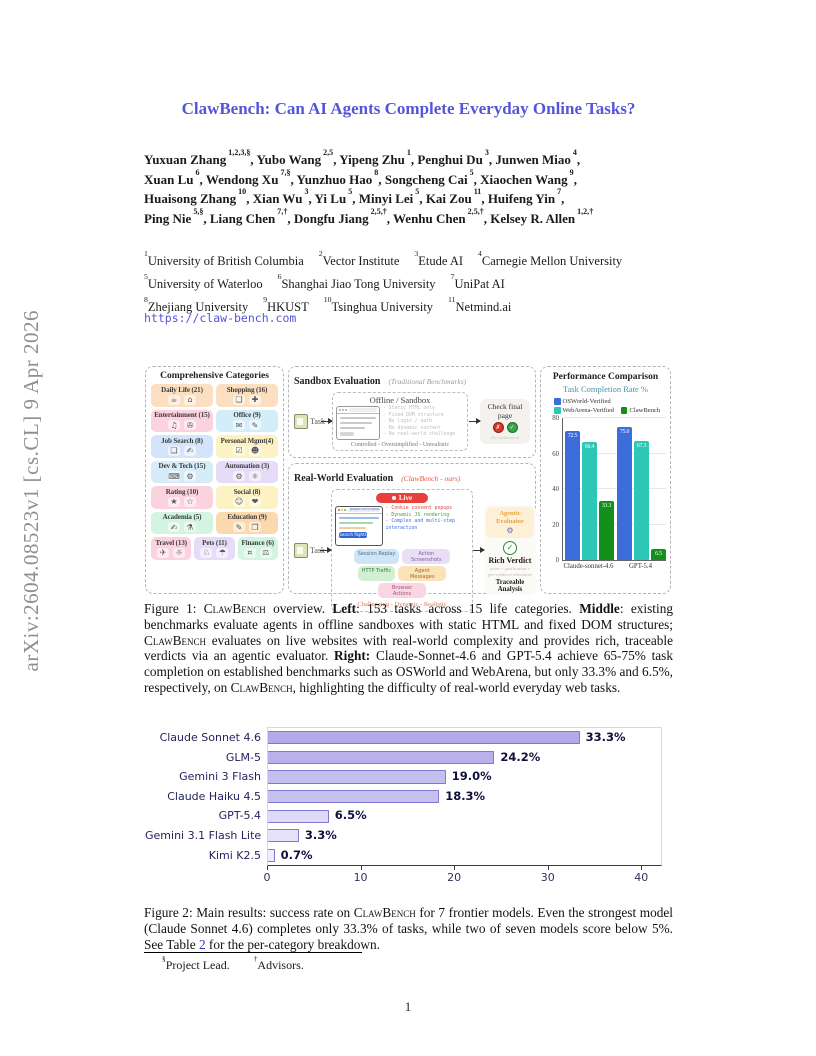 Image resolution: width=816 pixels, height=1056 pixels. Describe the element at coordinates (429, 177) in the screenshot. I see `author: Songcheng Cai 5` at that location.